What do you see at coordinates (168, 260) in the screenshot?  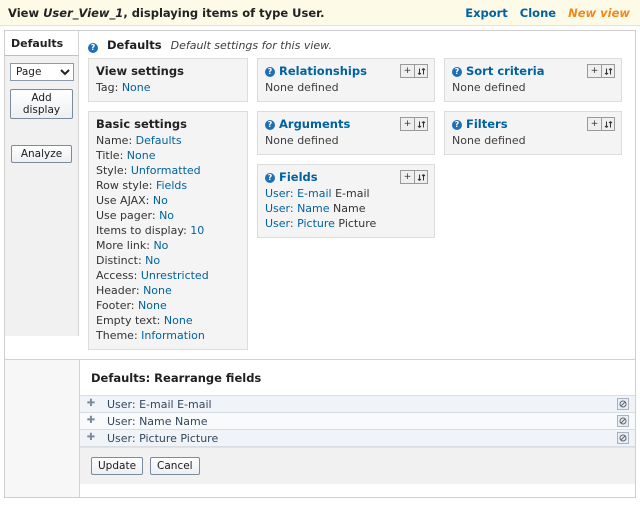 I see `setting-row: Distinct: No` at bounding box center [168, 260].